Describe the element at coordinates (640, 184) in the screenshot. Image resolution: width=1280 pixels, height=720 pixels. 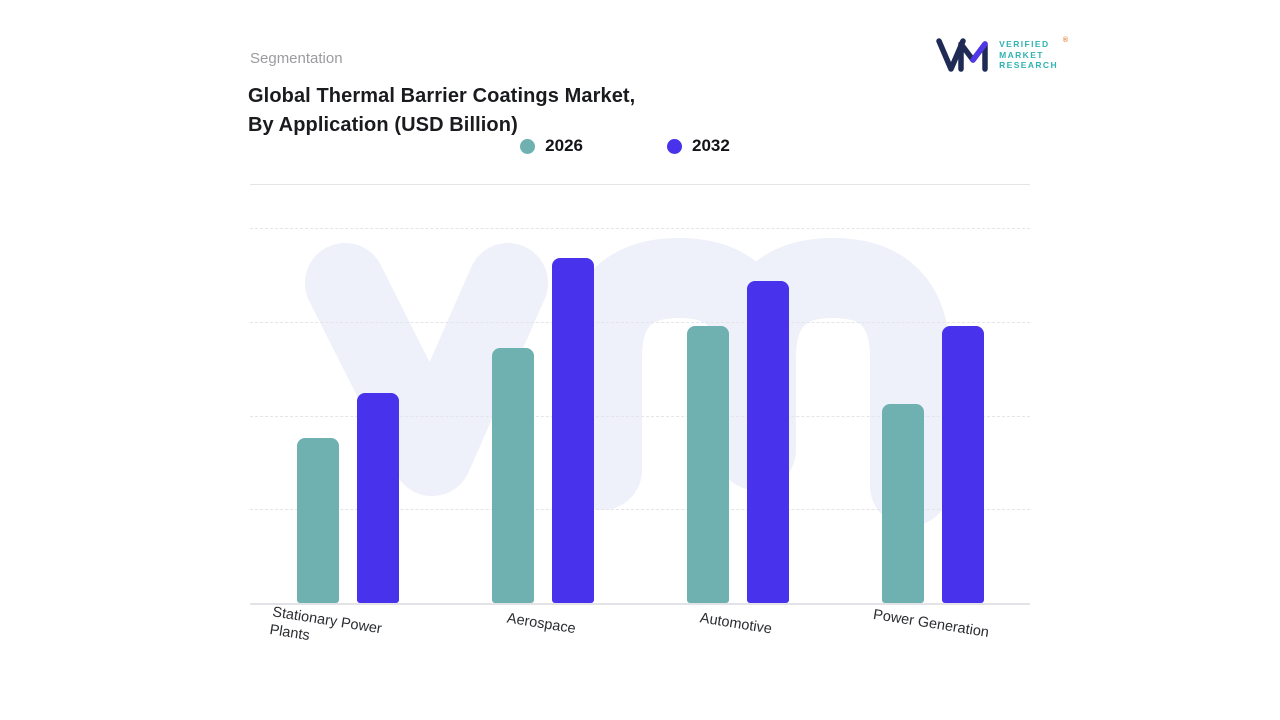
I see `header-divider` at that location.